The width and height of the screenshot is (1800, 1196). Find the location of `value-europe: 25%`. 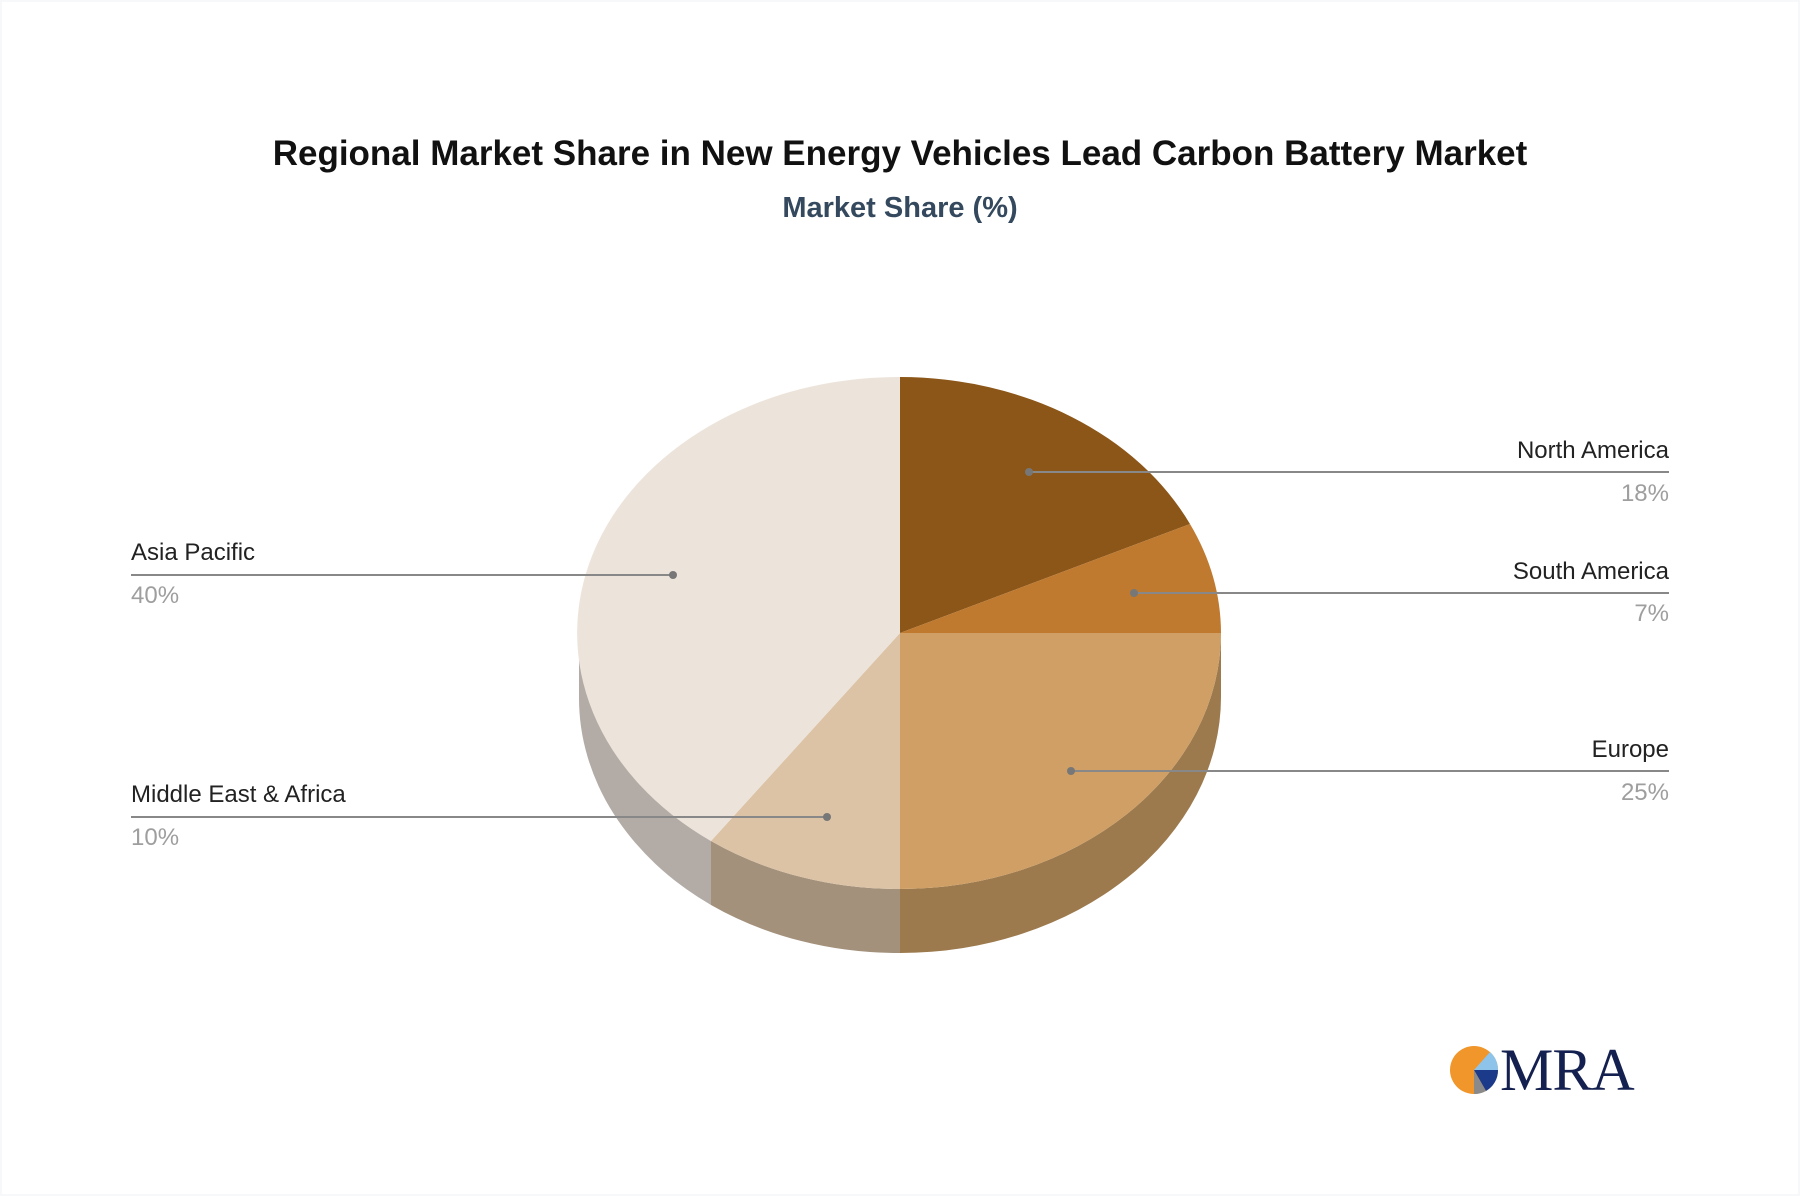

value-europe: 25% is located at coordinates (1644, 792).